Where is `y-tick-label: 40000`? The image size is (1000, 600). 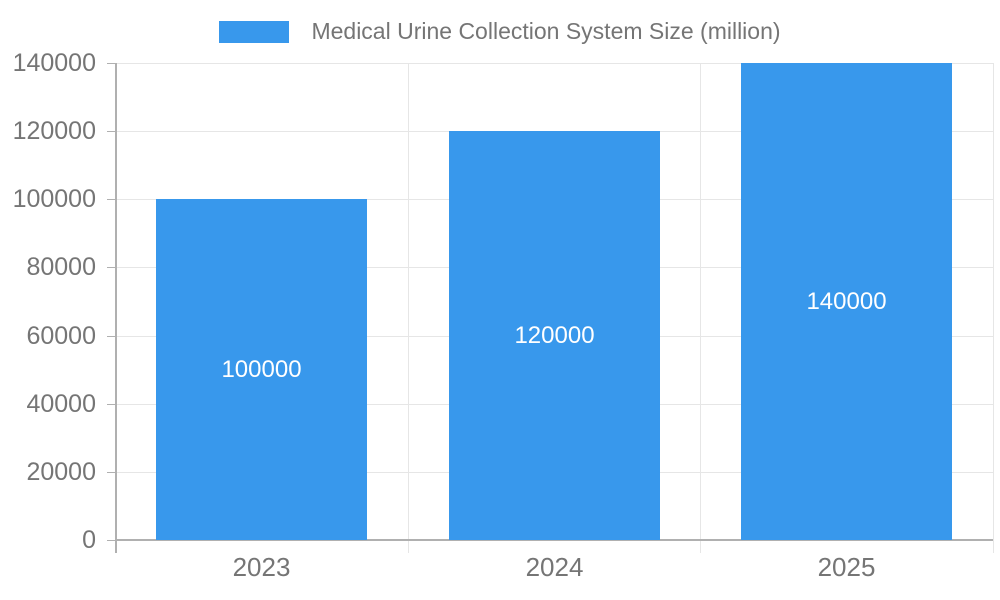
y-tick-label: 40000 is located at coordinates (61, 404).